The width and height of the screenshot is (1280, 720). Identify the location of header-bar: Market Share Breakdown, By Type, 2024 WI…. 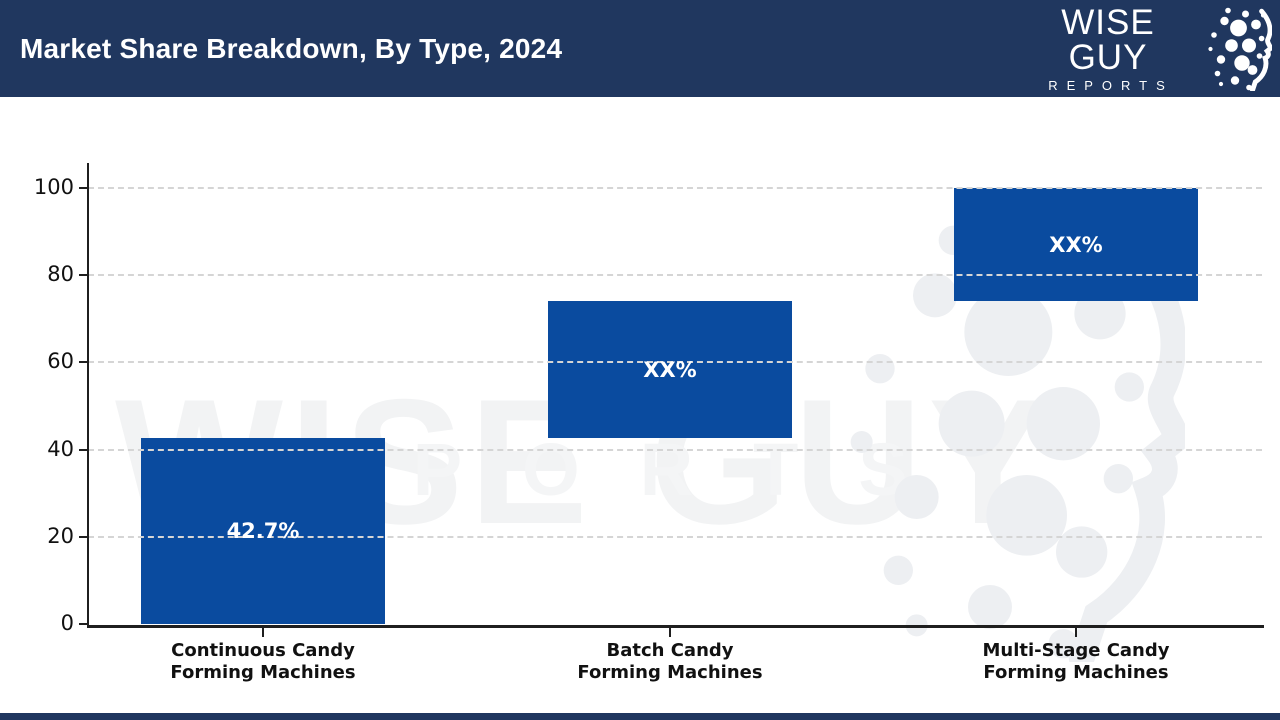
(640, 48).